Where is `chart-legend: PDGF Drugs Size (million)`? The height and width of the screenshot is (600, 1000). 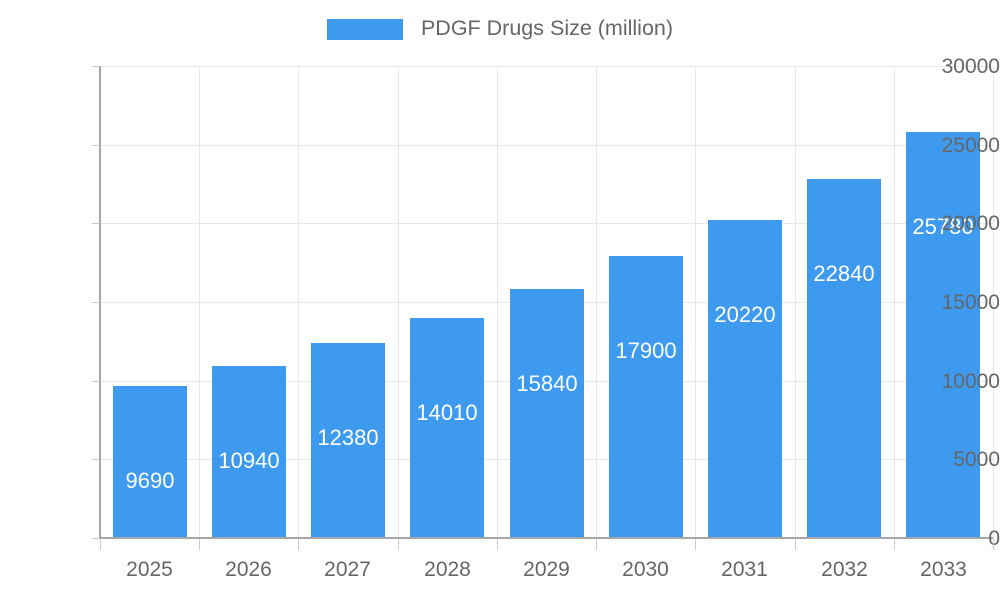
chart-legend: PDGF Drugs Size (million) is located at coordinates (500, 29).